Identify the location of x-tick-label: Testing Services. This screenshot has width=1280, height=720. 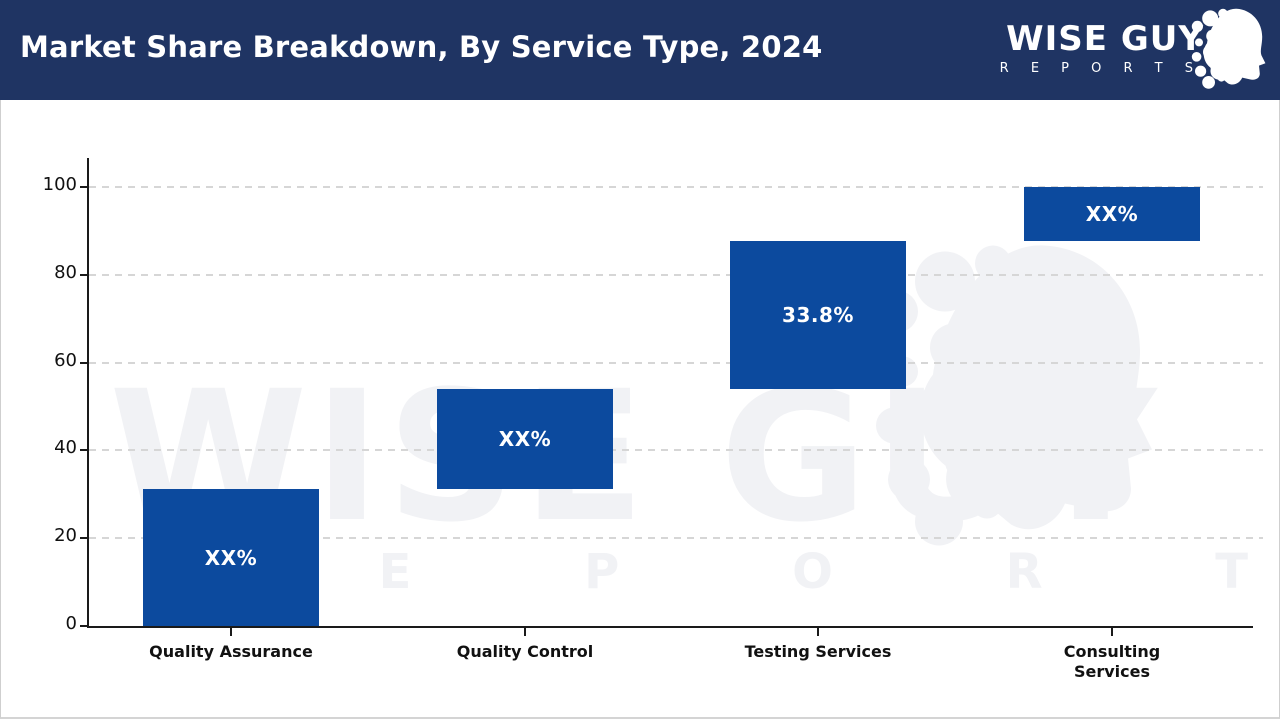
(818, 651).